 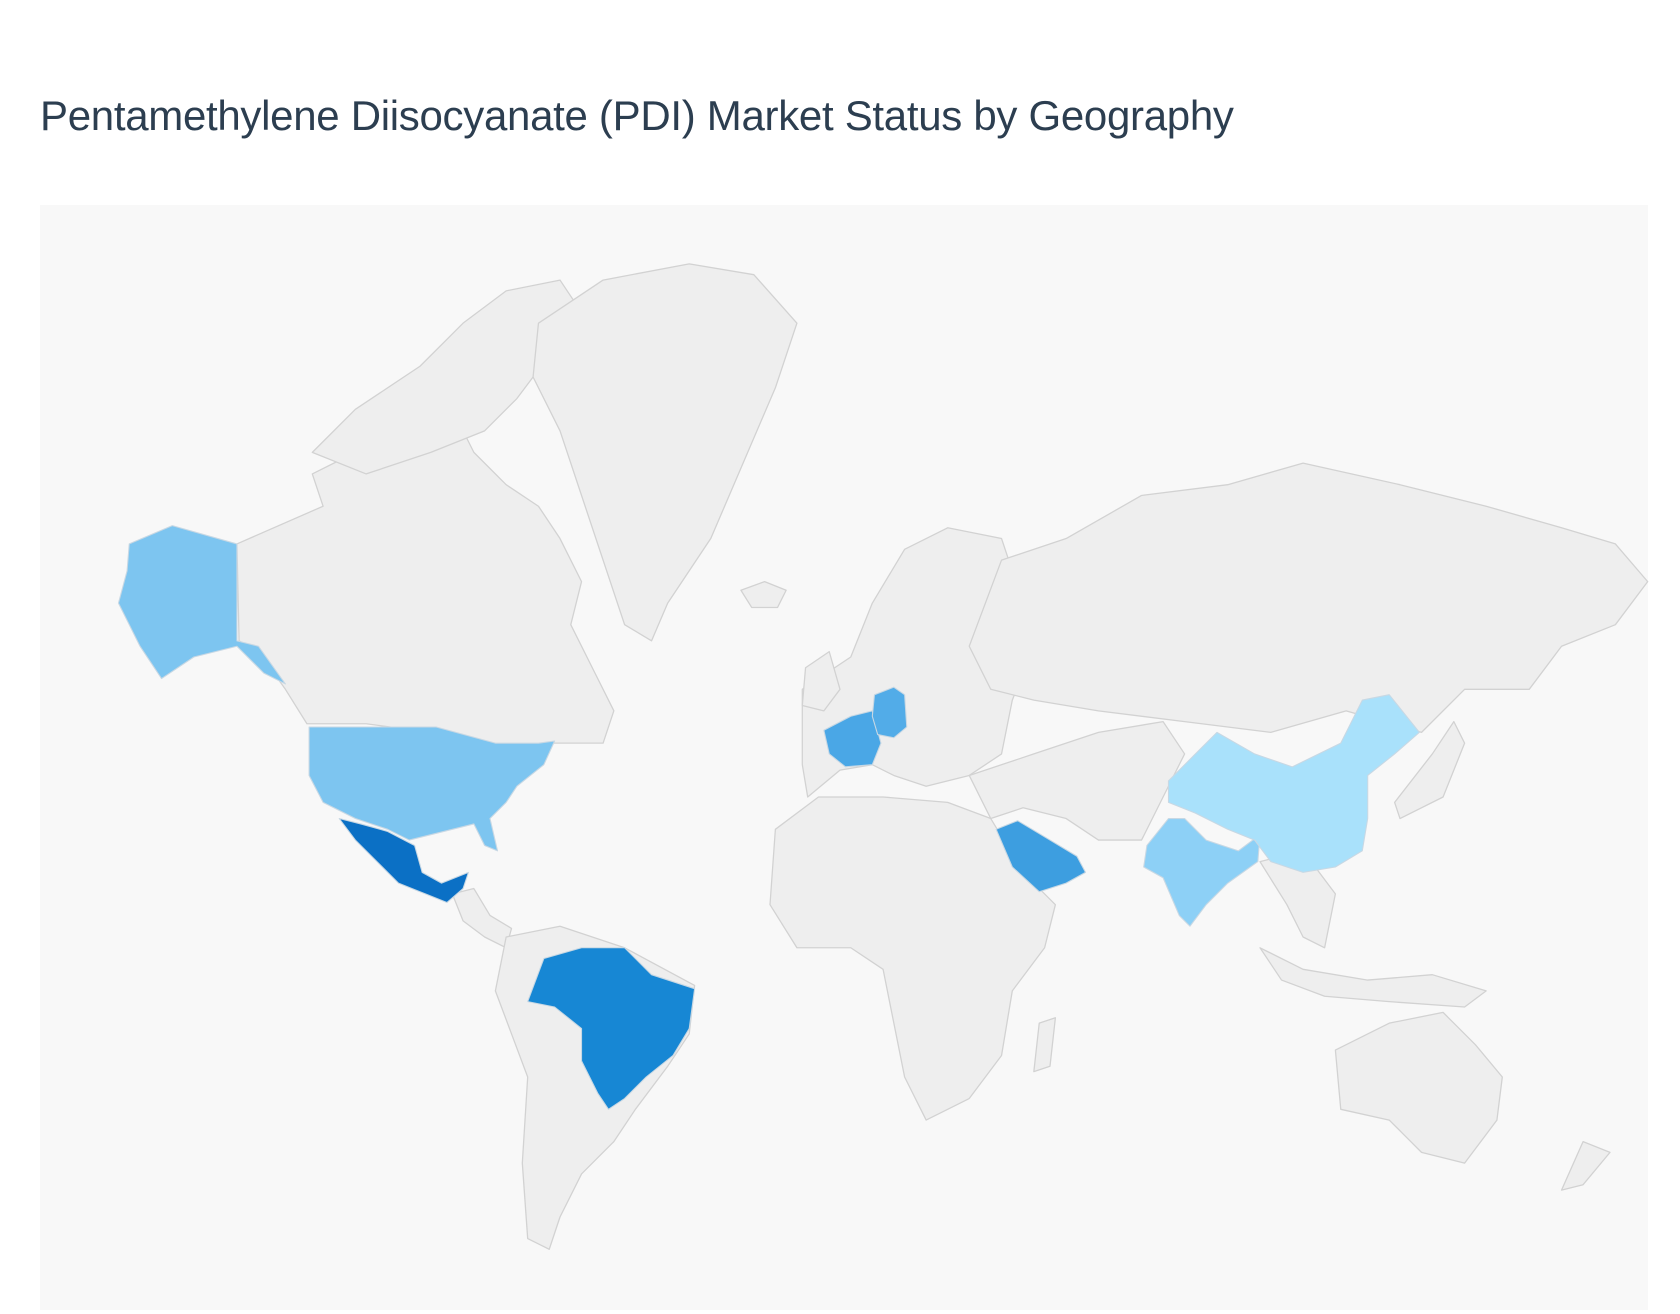 What do you see at coordinates (1429, 770) in the screenshot?
I see `region-japan` at bounding box center [1429, 770].